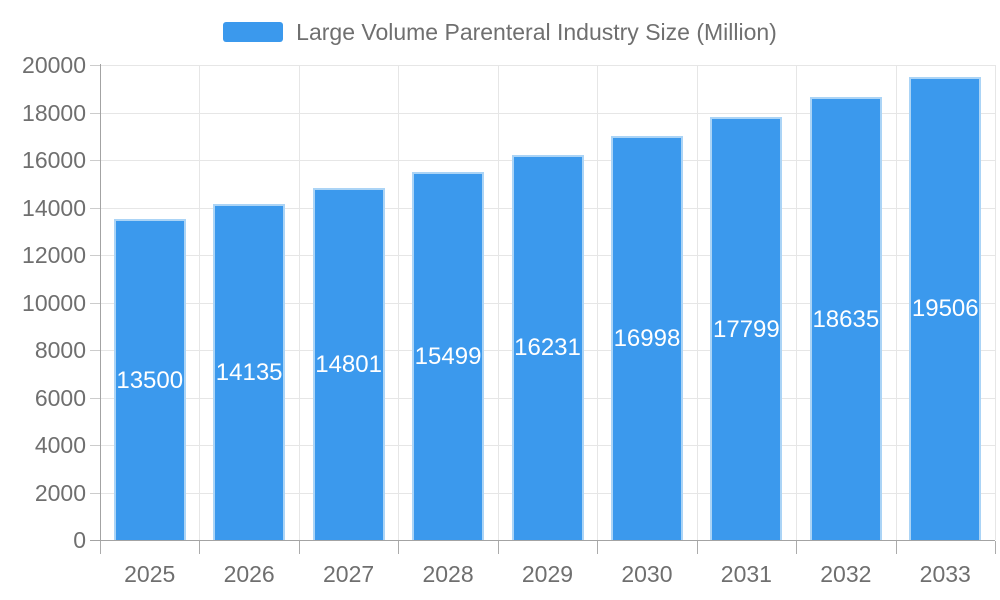 Image resolution: width=1000 pixels, height=600 pixels. I want to click on bar-value-label: 16998, so click(647, 339).